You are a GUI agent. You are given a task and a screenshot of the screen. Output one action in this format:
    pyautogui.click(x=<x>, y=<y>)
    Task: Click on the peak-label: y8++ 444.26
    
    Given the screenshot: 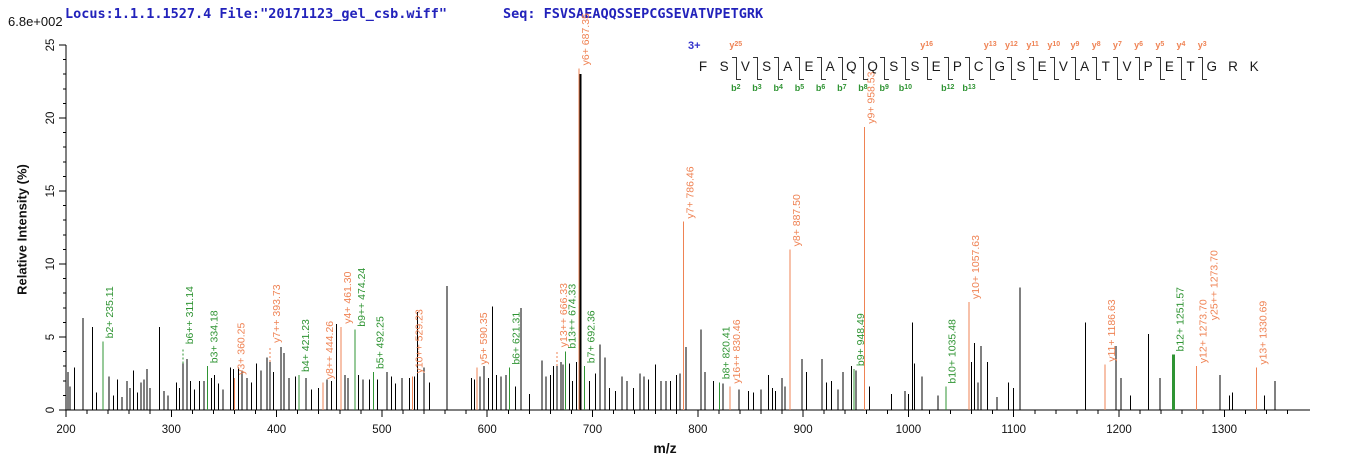 What is the action you would take?
    pyautogui.click(x=330, y=350)
    